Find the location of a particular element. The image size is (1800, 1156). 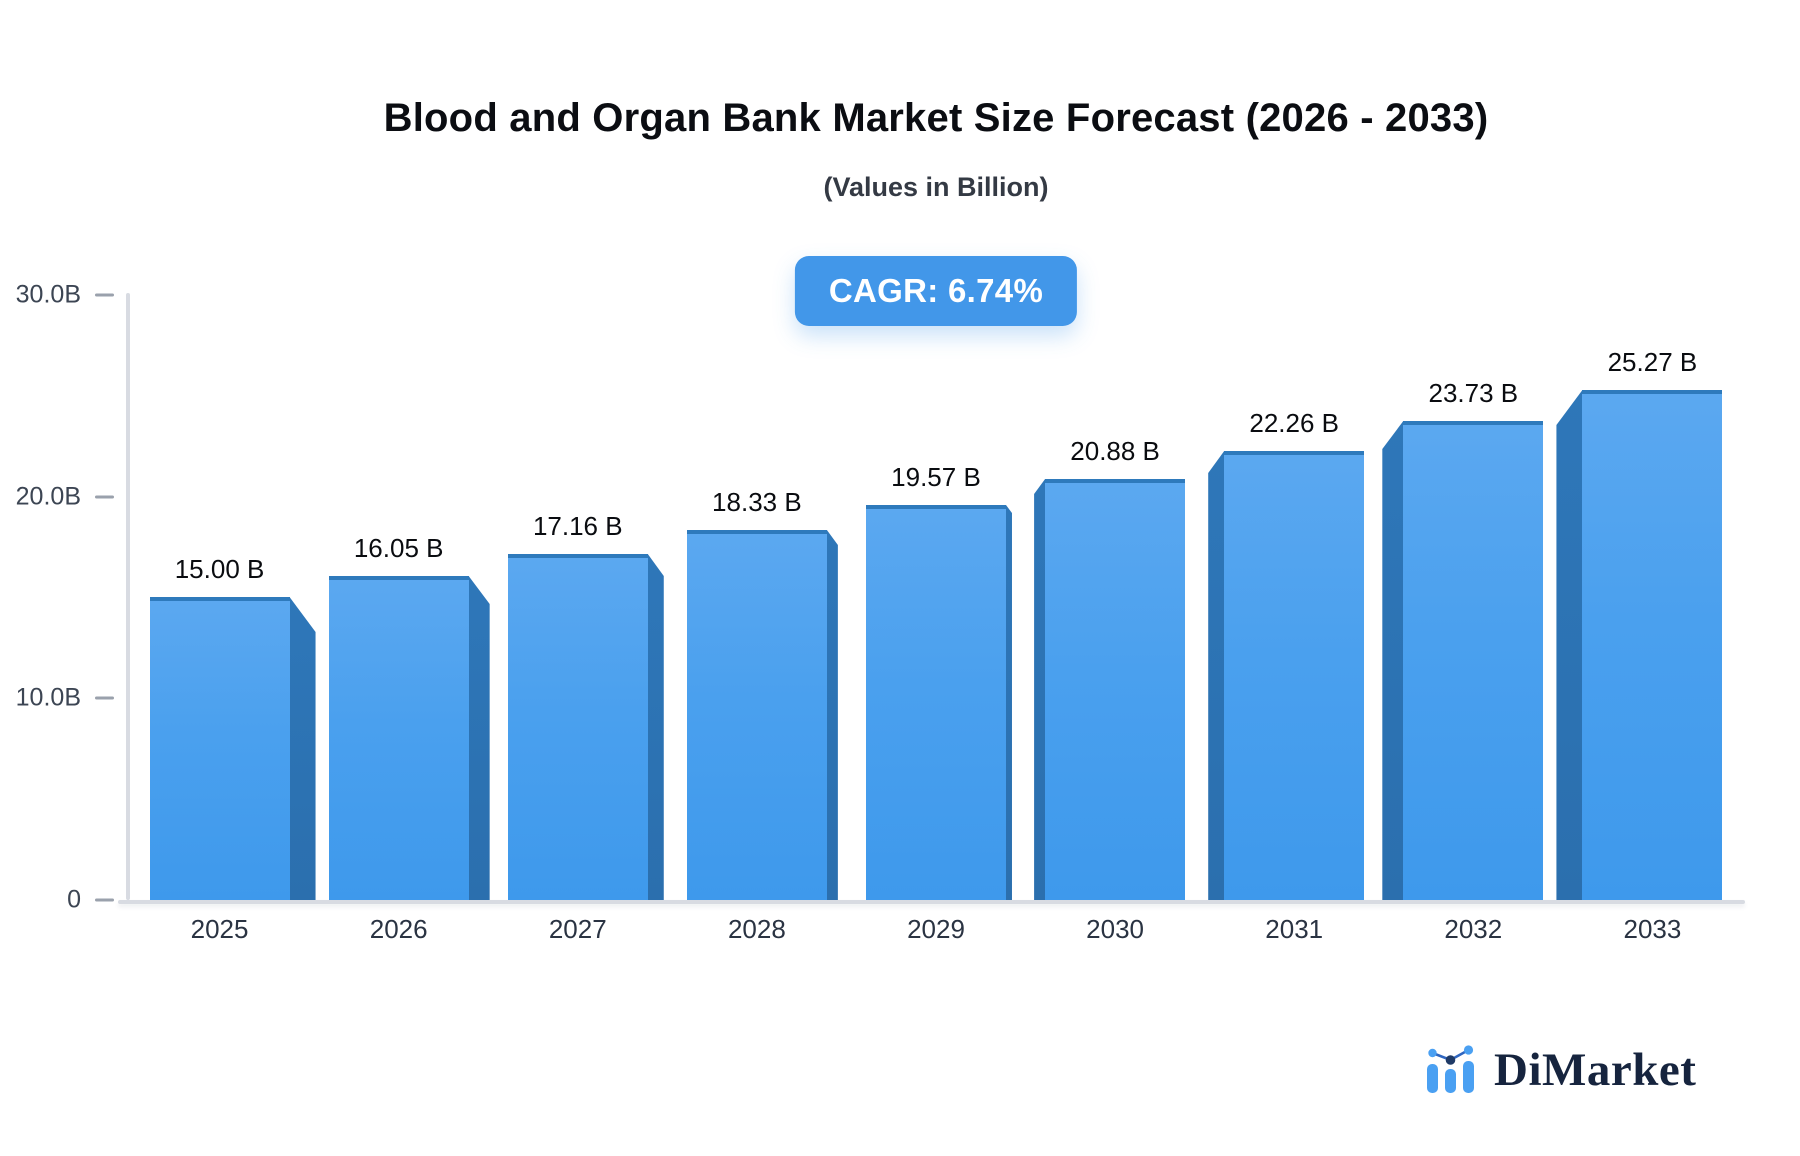

bar-slot: 19.57 B is located at coordinates (935, 597).